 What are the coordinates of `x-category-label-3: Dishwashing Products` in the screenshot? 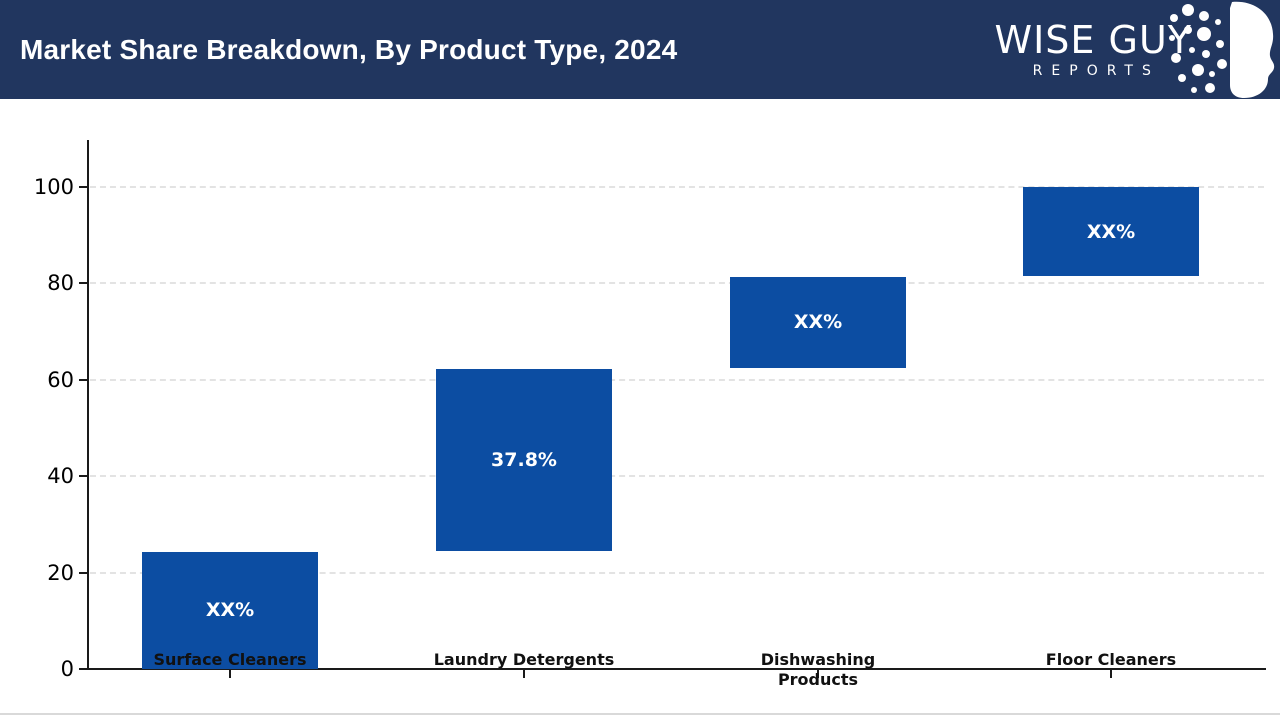 It's located at (818, 669).